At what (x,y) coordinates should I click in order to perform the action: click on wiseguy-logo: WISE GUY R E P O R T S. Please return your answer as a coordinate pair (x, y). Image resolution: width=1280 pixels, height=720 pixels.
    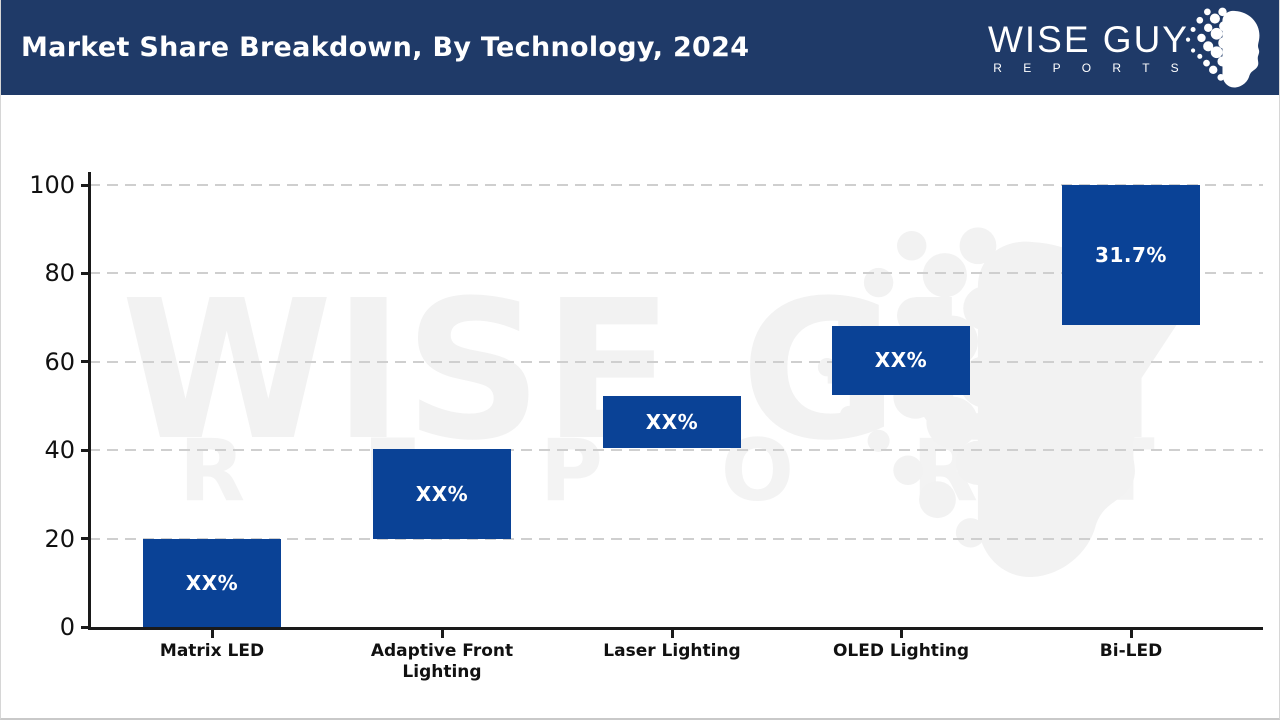
    Looking at the image, I should click on (1133, 48).